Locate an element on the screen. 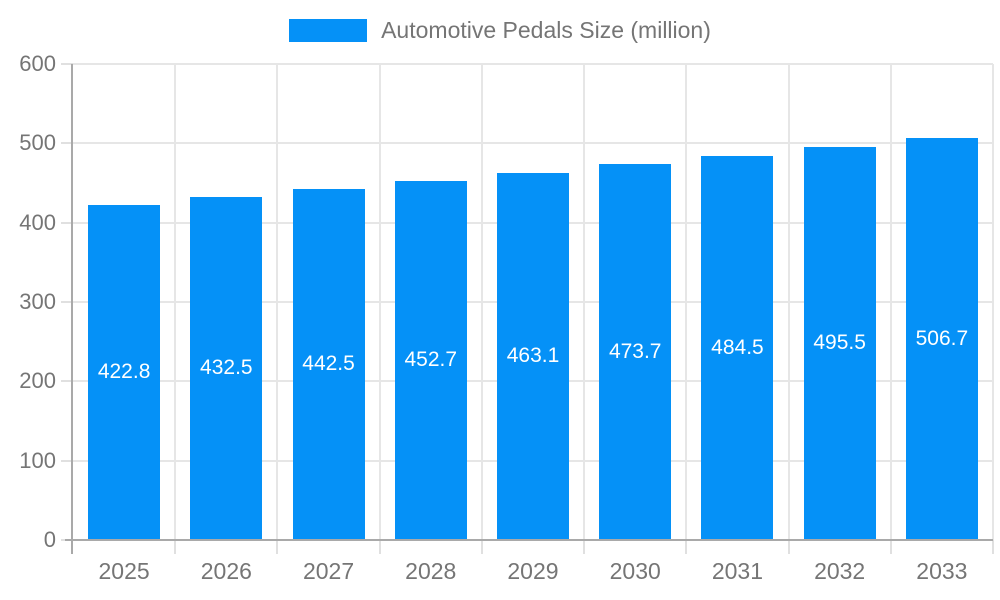  x-axis-label: 2028 is located at coordinates (431, 571).